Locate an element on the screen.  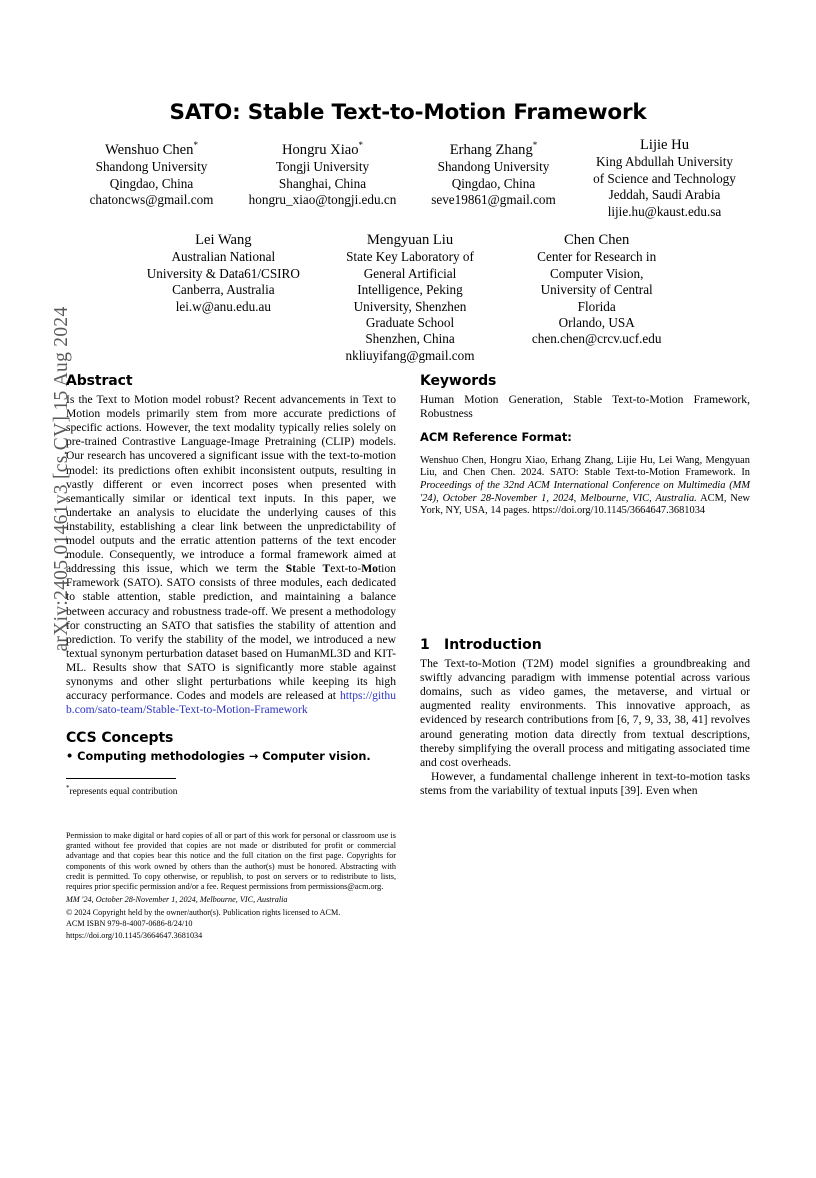
author-affiliation: Florida is located at coordinates (596, 306).